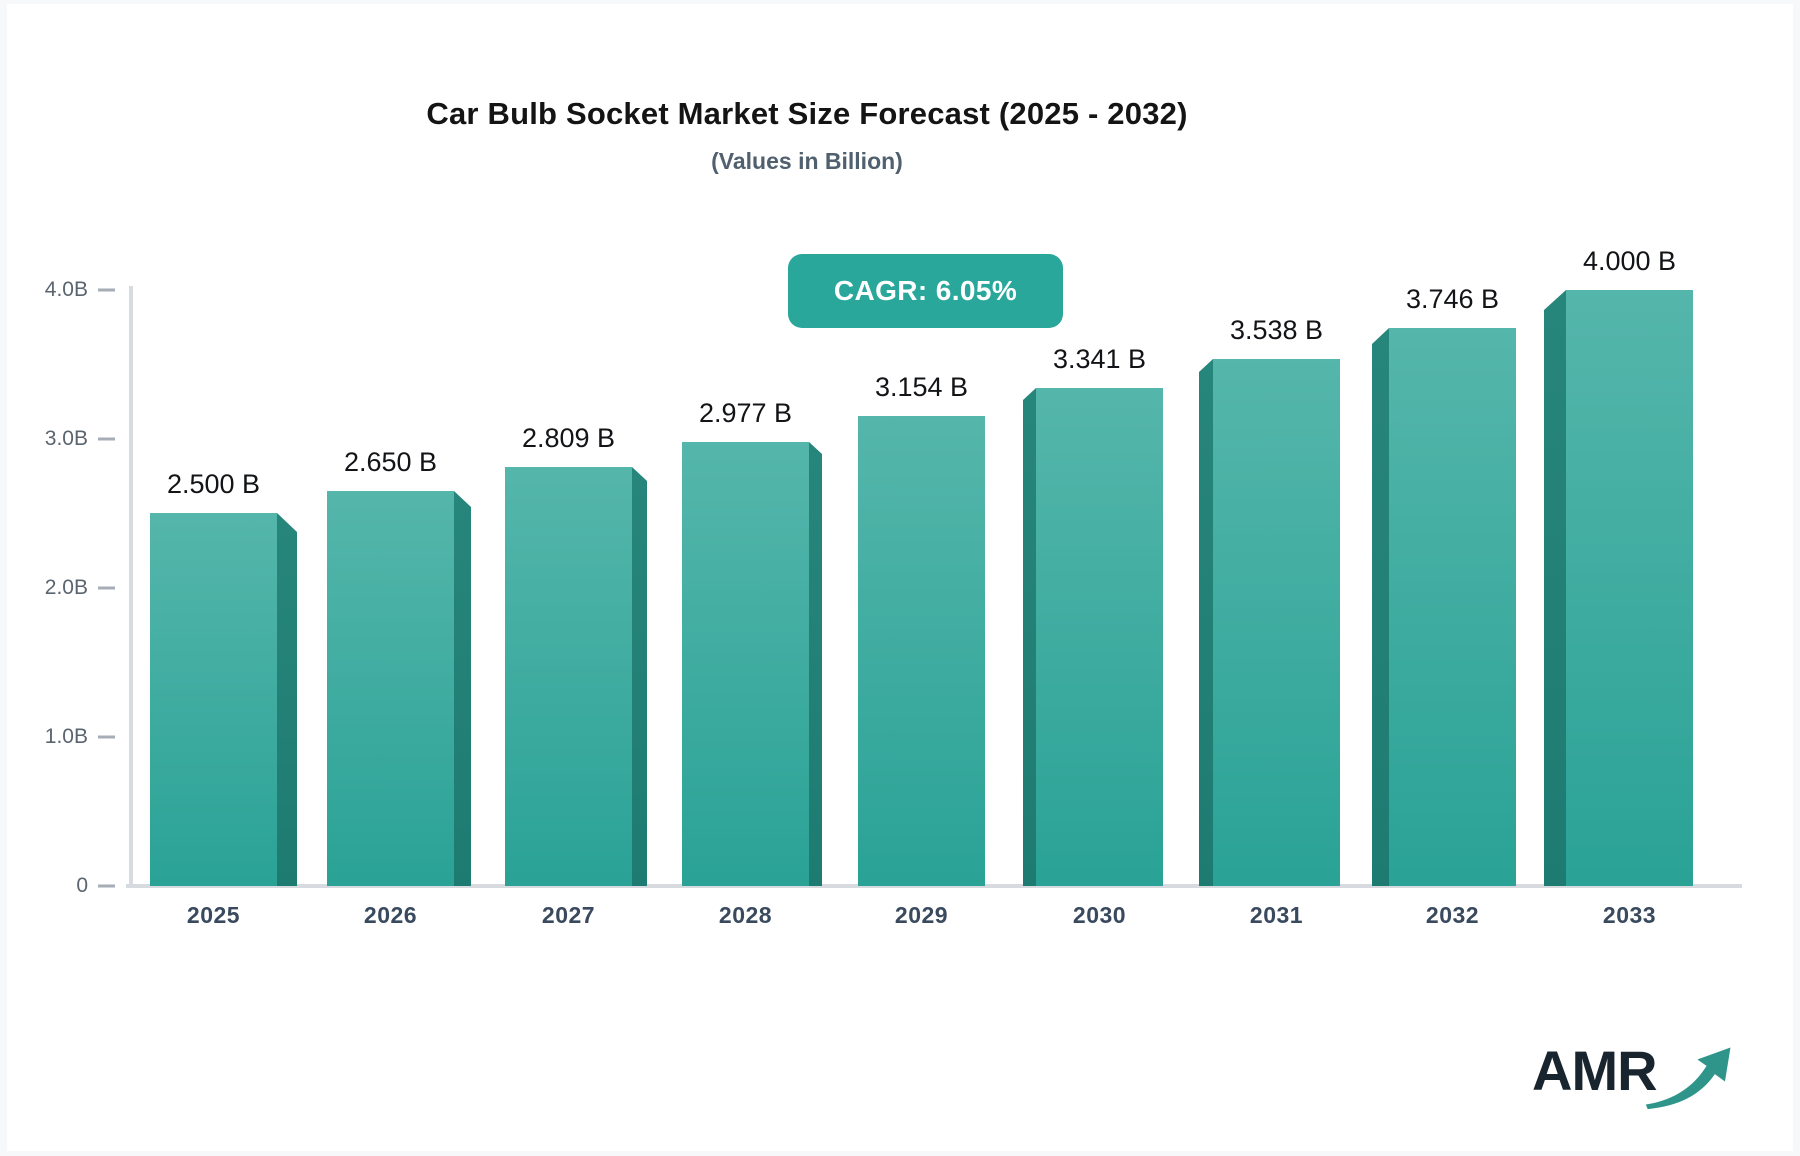  What do you see at coordinates (921, 387) in the screenshot?
I see `bar-value-label: 3.154 B` at bounding box center [921, 387].